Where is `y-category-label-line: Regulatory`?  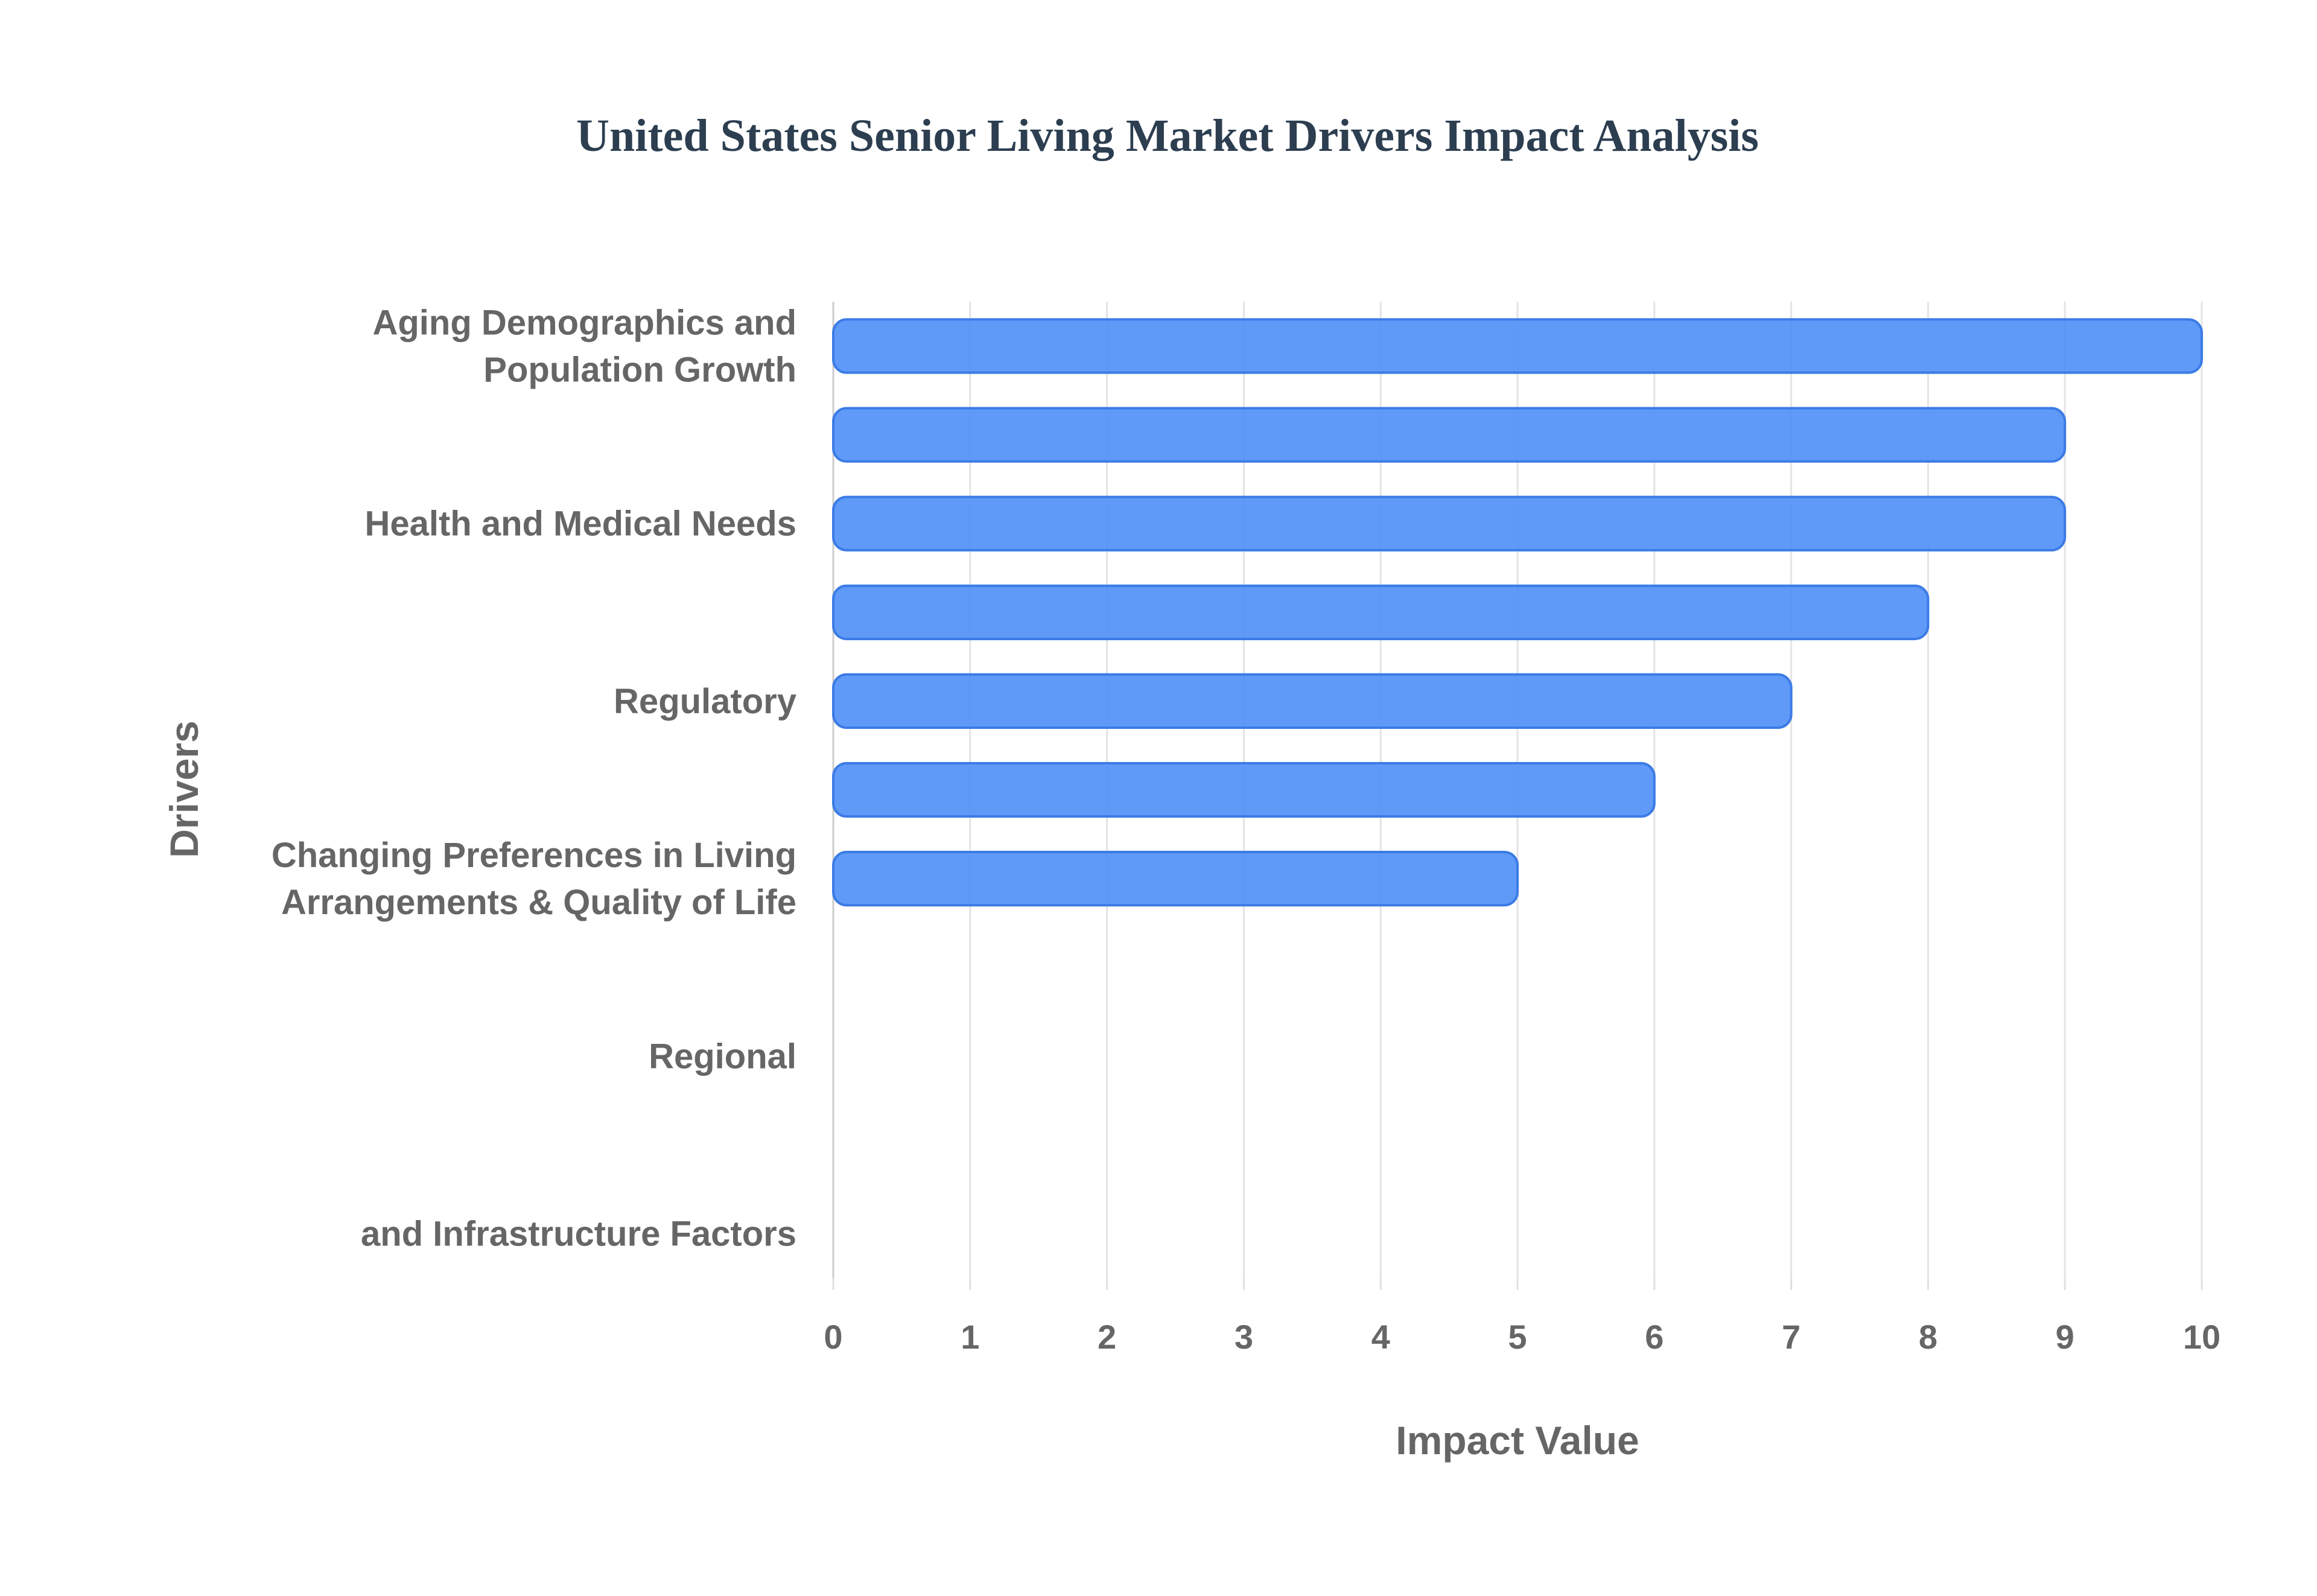 y-category-label-line: Regulatory is located at coordinates (705, 702).